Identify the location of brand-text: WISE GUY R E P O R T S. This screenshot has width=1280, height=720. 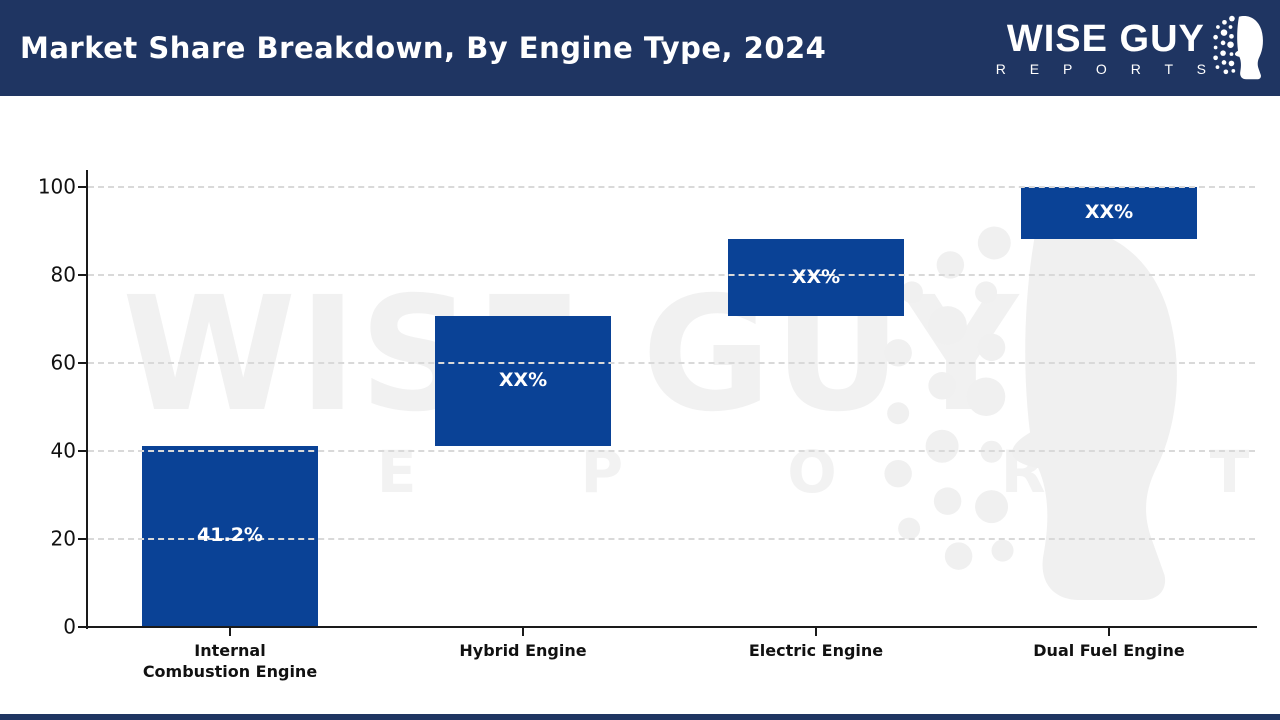
(1106, 48).